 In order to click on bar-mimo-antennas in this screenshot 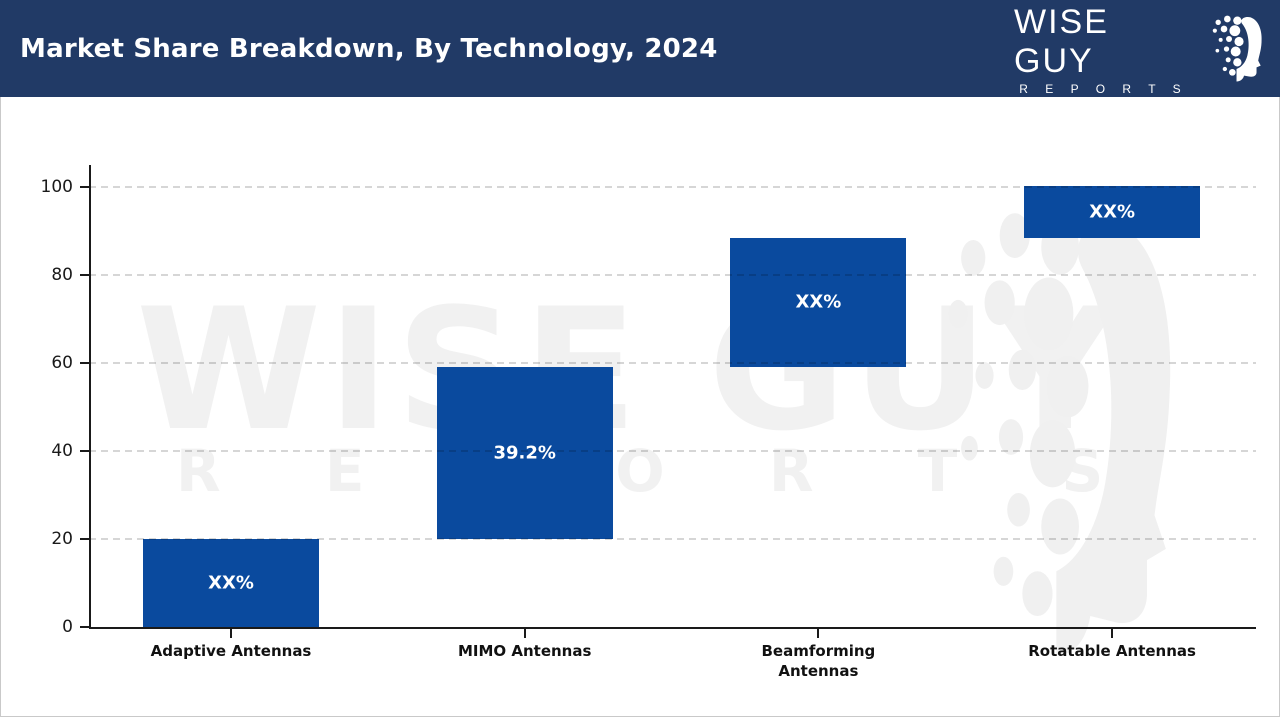, I will do `click(524, 452)`.